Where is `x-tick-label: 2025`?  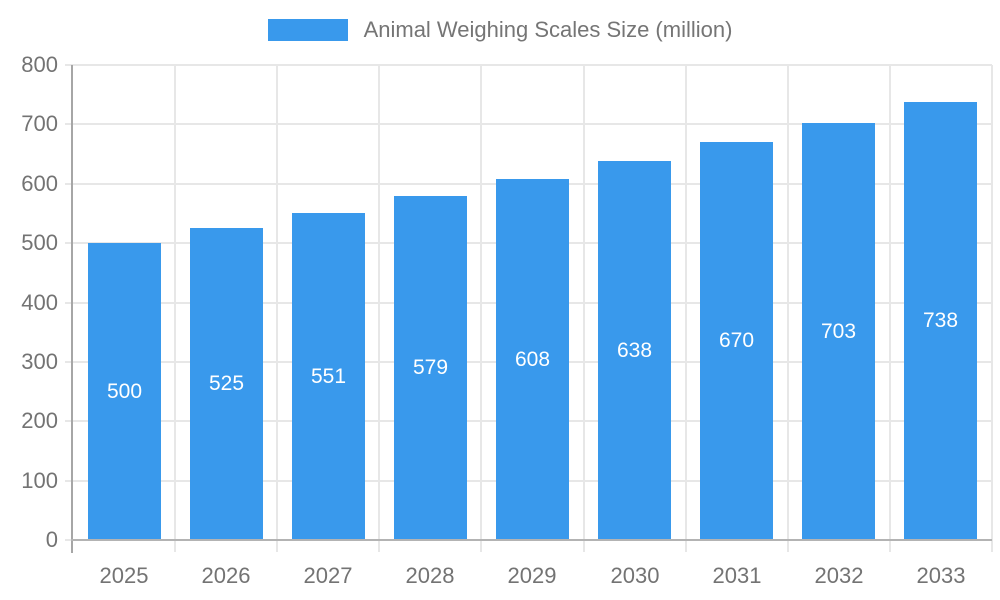
x-tick-label: 2025 is located at coordinates (124, 575).